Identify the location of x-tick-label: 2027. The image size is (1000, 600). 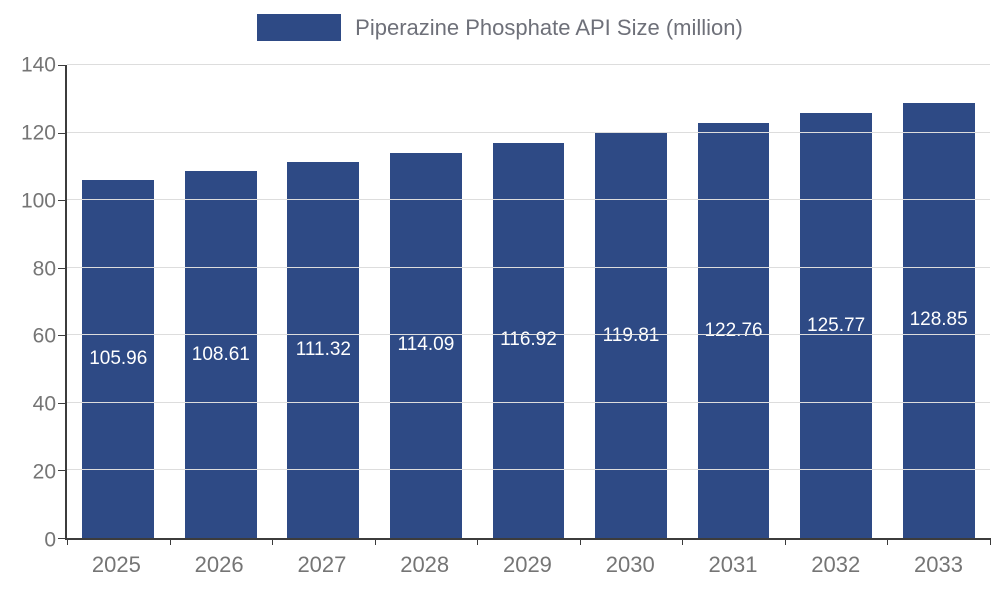
(322, 564).